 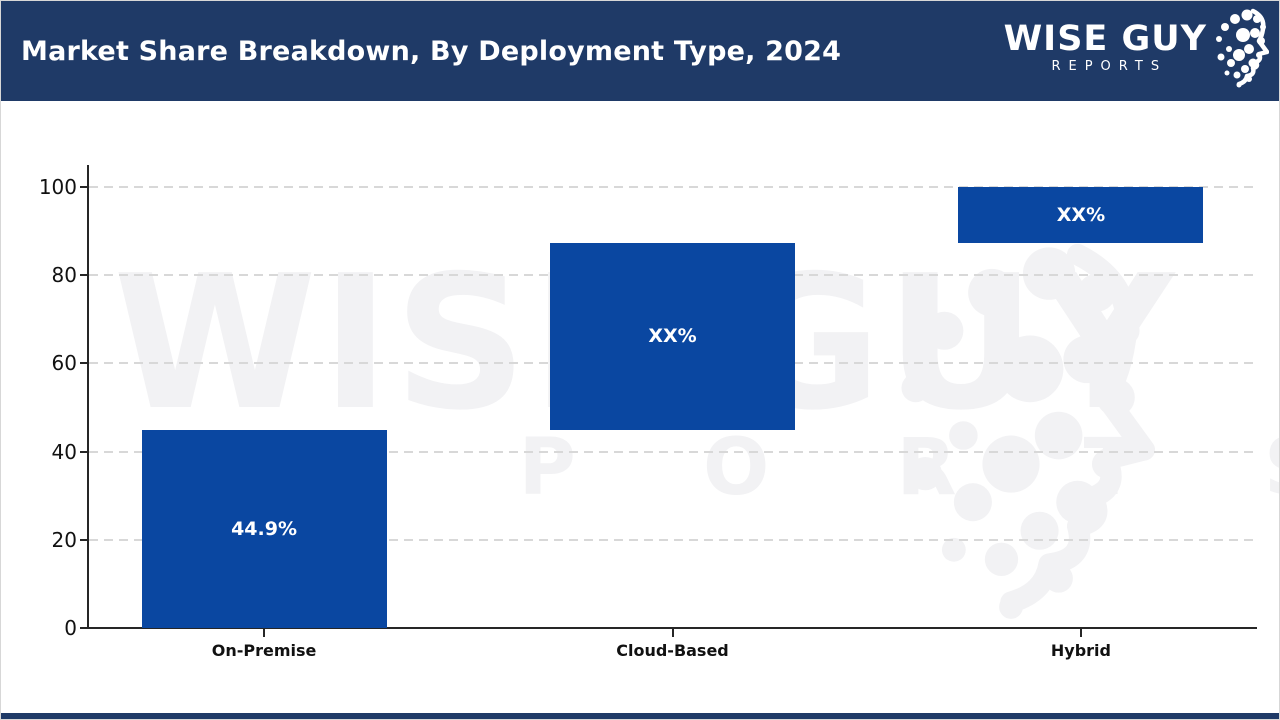 What do you see at coordinates (264, 650) in the screenshot?
I see `x-tick-label: On-Premise` at bounding box center [264, 650].